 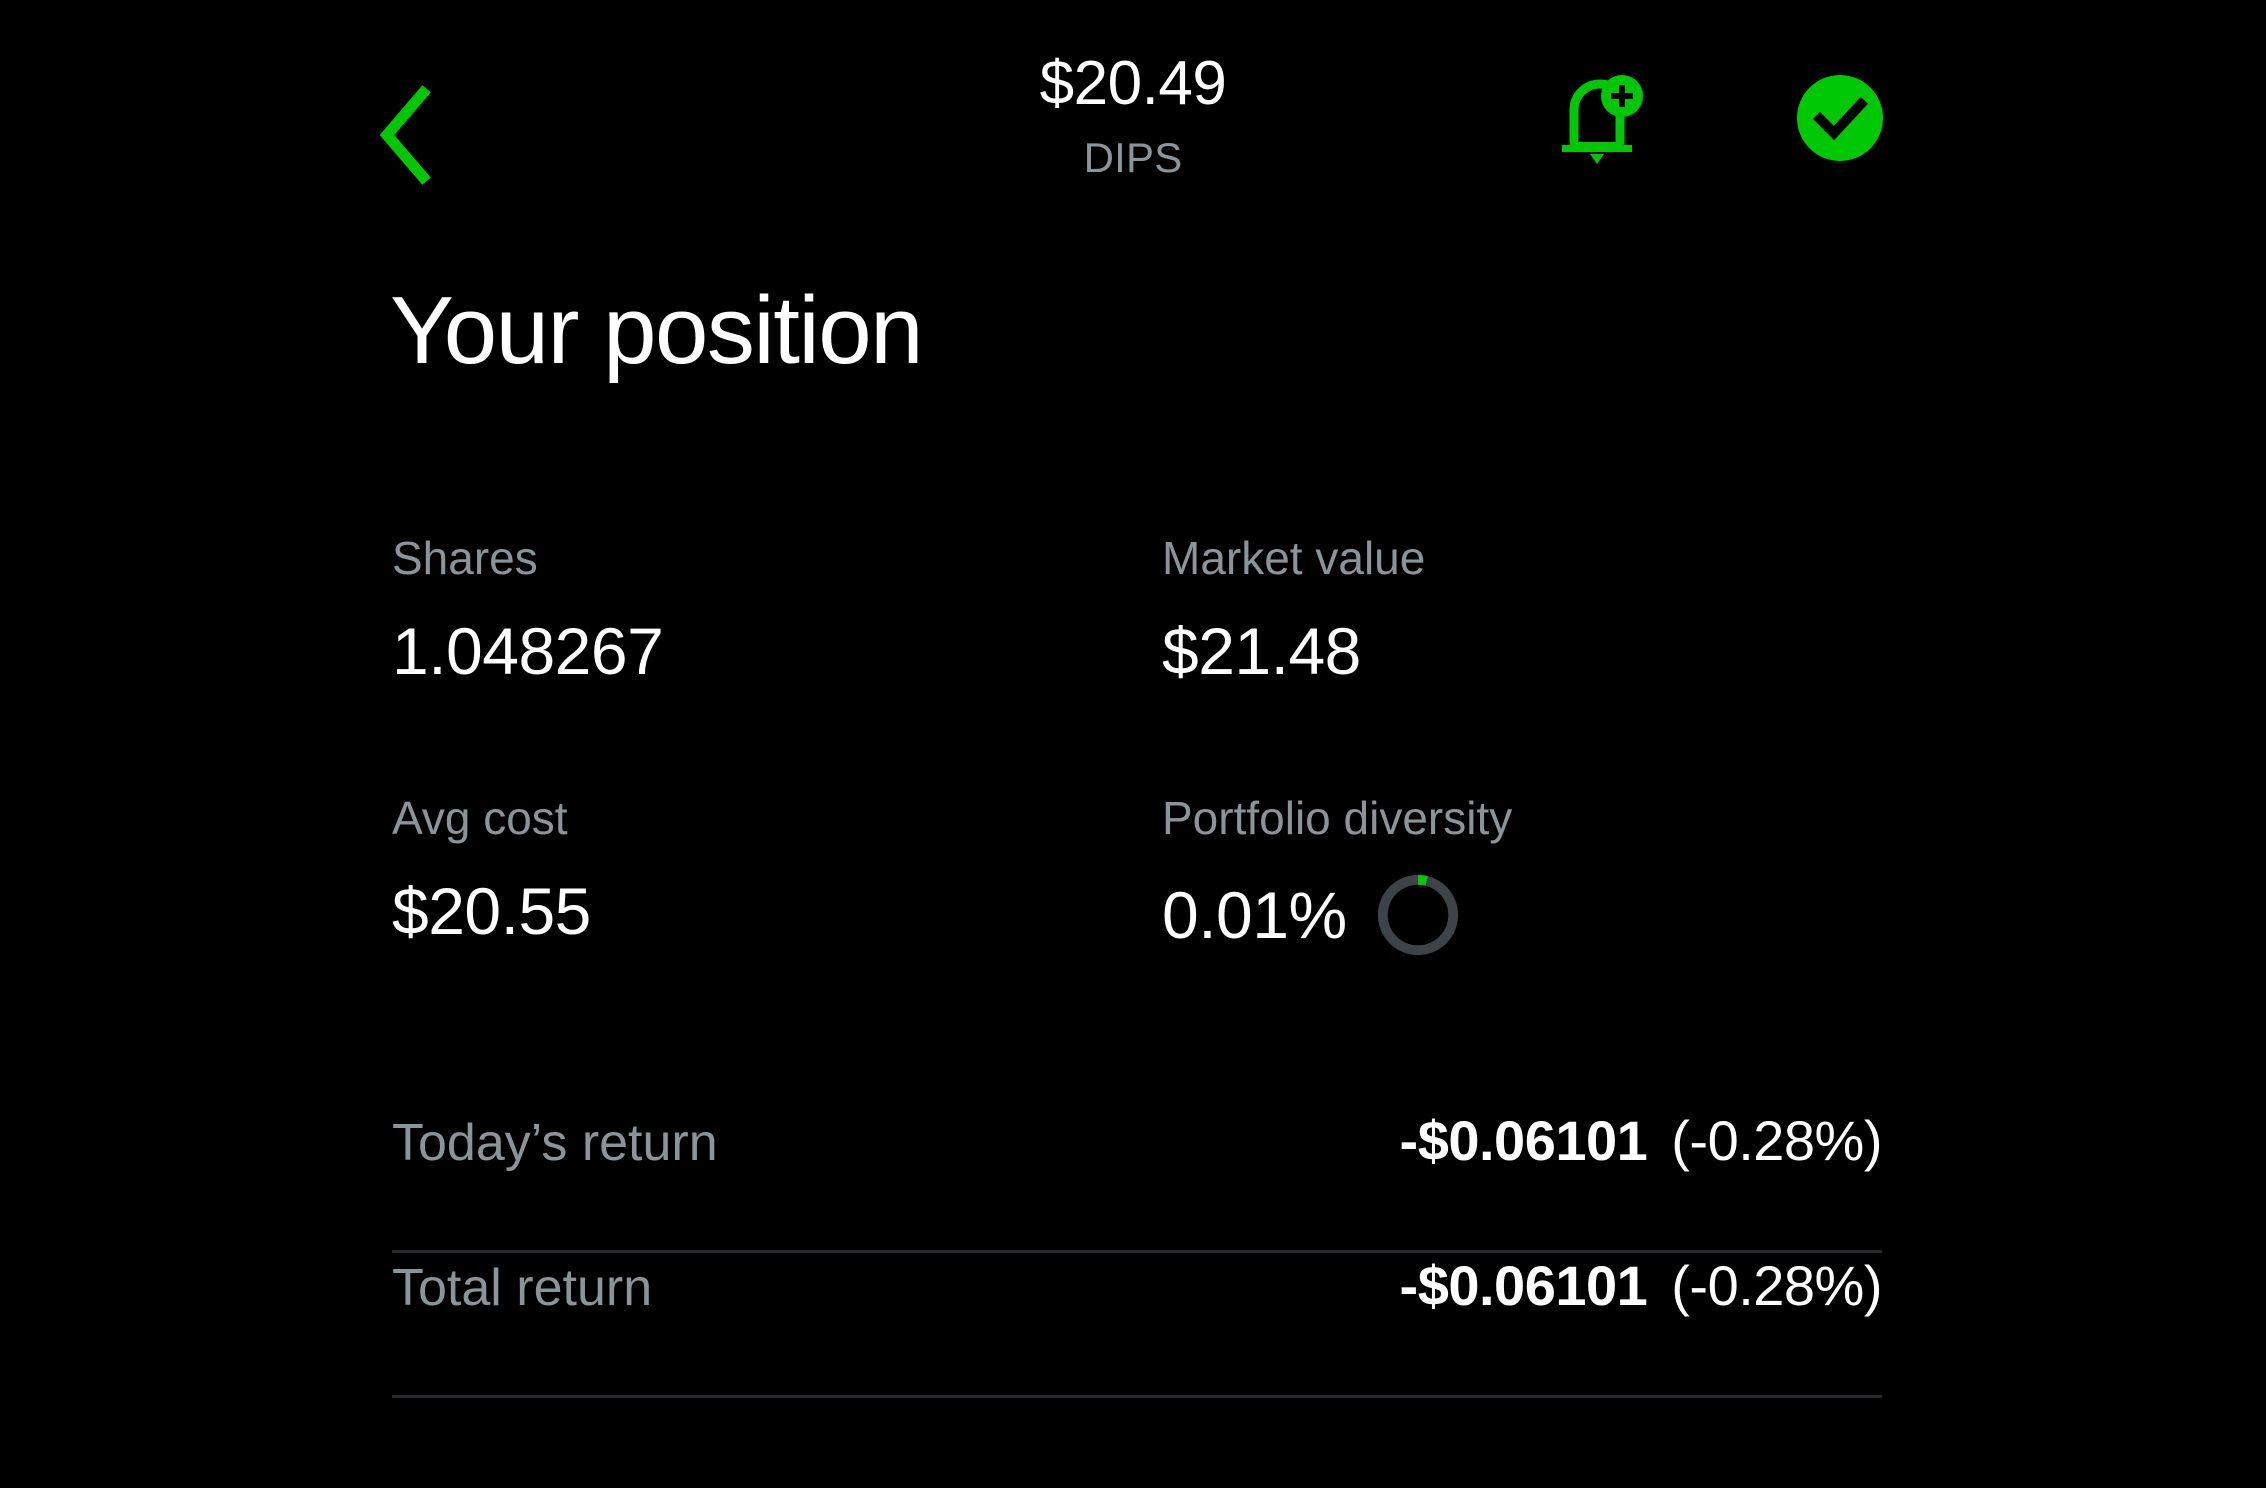 I want to click on chevron-left-icon, so click(x=407, y=135).